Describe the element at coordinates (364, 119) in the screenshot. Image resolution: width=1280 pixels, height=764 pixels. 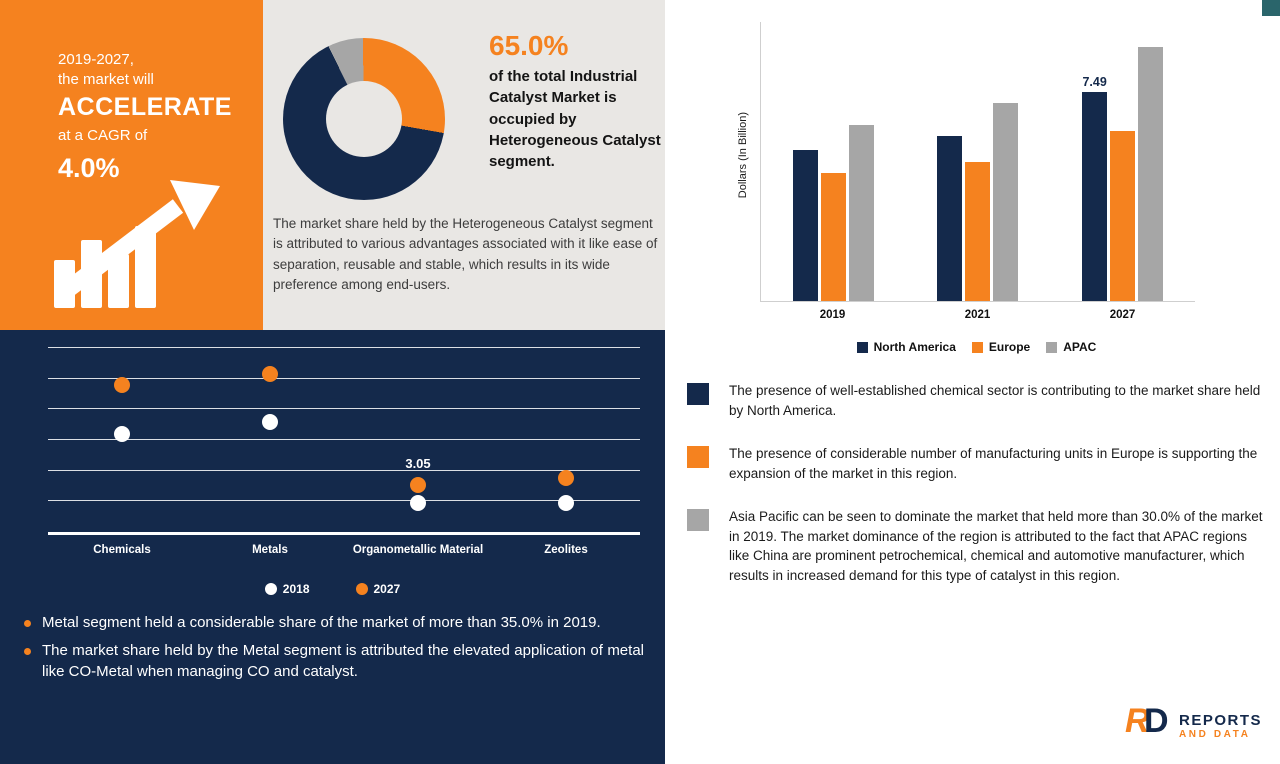
I see `donut-chart` at that location.